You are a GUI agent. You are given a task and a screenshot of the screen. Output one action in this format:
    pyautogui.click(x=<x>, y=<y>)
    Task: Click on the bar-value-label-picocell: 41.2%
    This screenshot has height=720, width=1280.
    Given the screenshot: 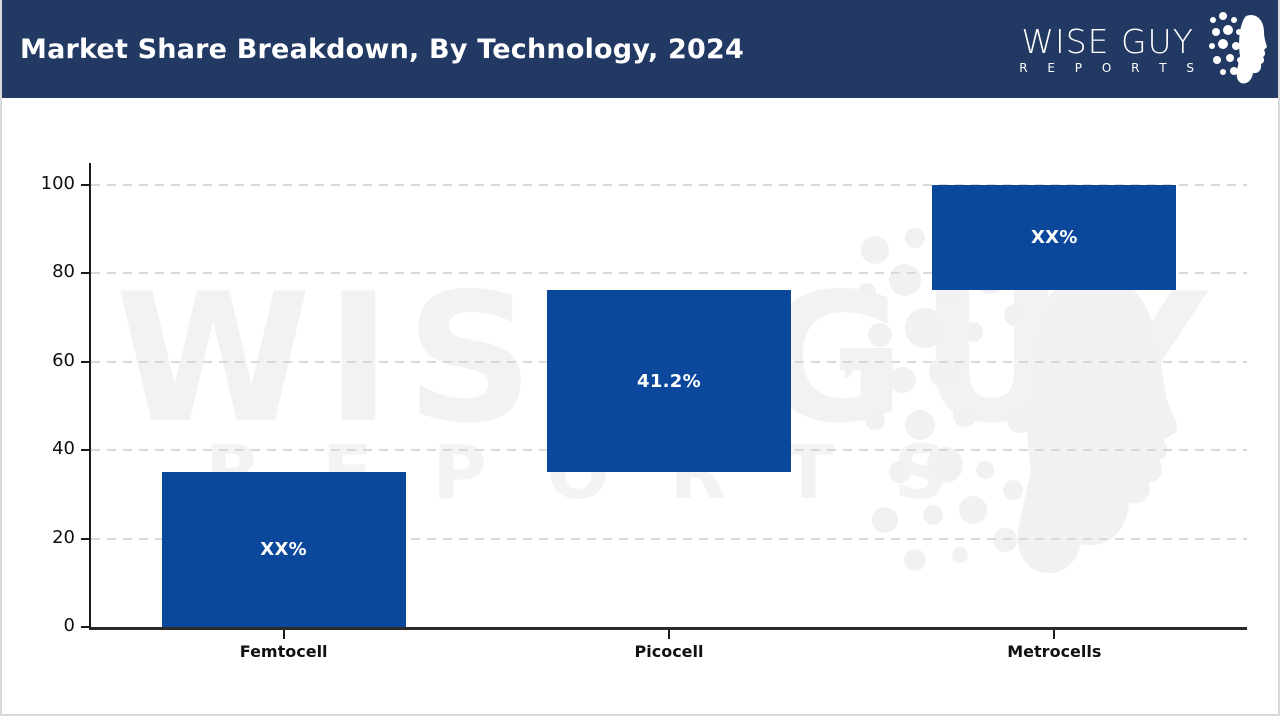 What is the action you would take?
    pyautogui.click(x=669, y=381)
    